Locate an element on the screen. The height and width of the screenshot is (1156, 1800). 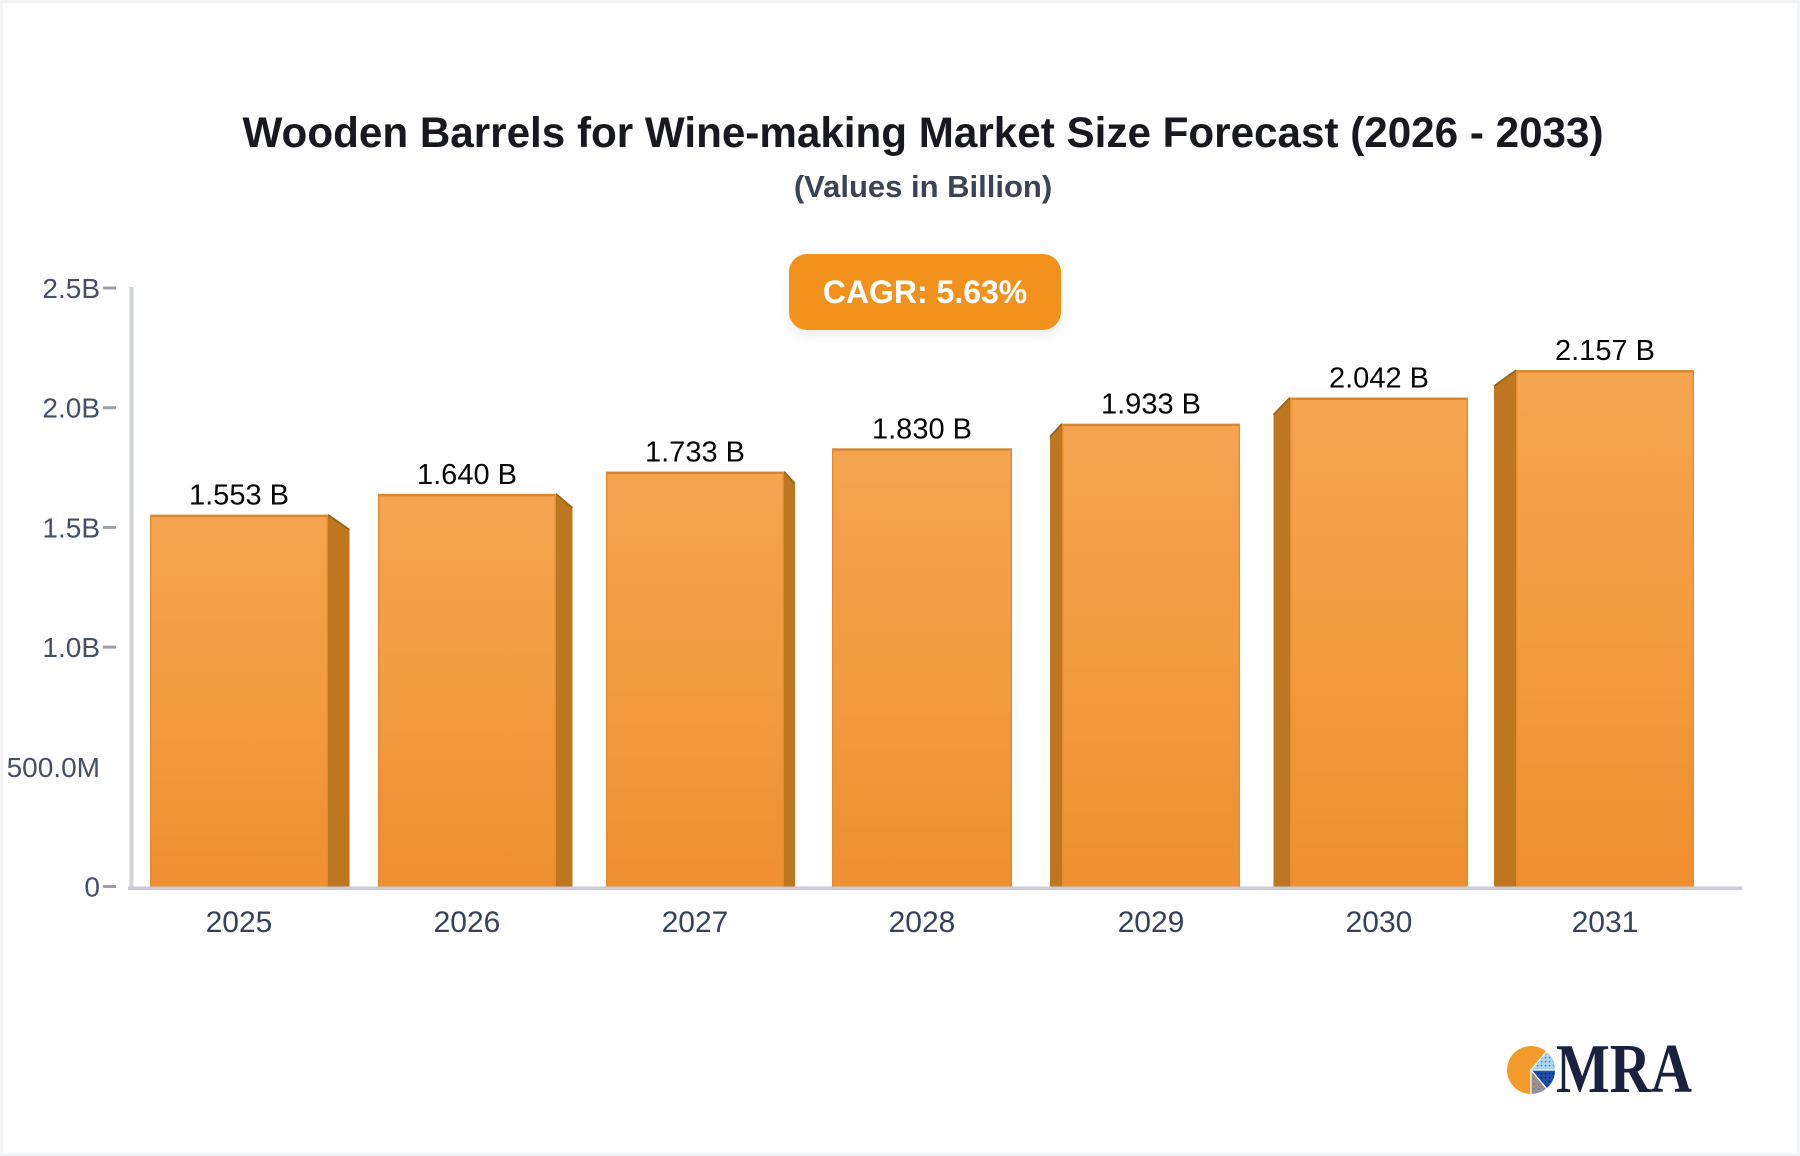
svg-text: 2.0B is located at coordinates (71, 408).